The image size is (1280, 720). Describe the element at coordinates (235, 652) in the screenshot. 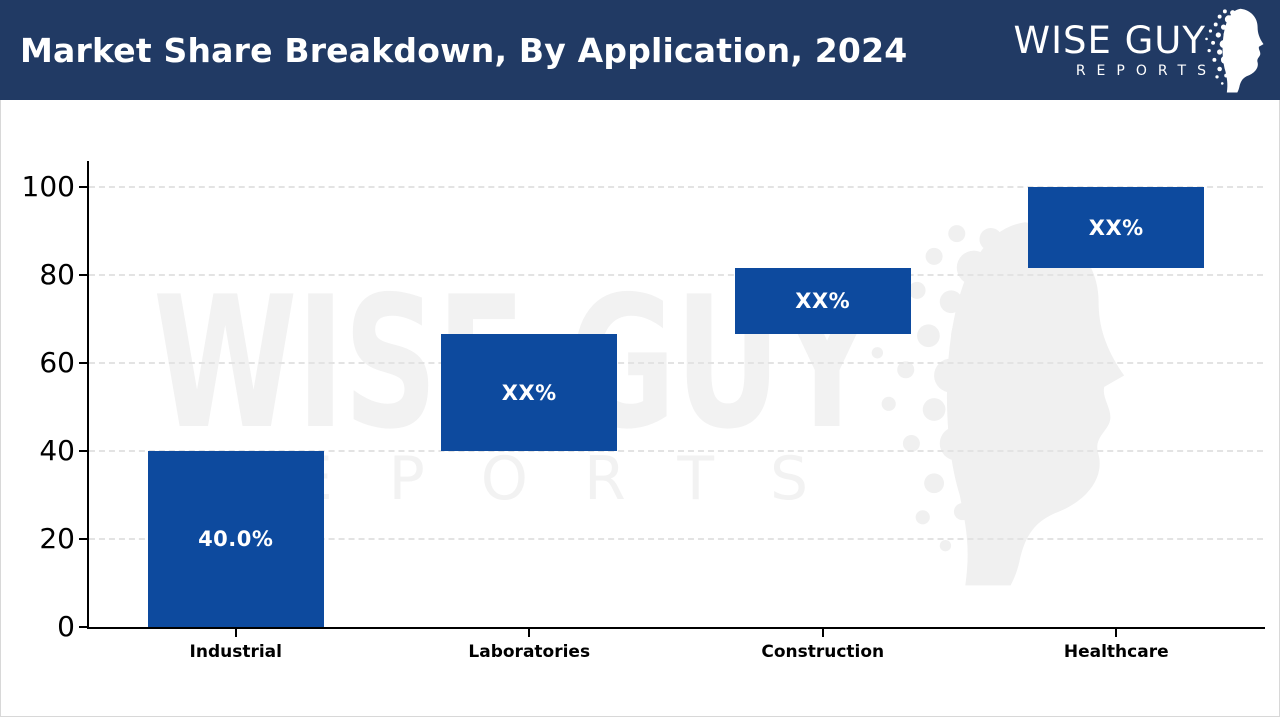

I see `x-category-label-industrial: Industrial` at that location.